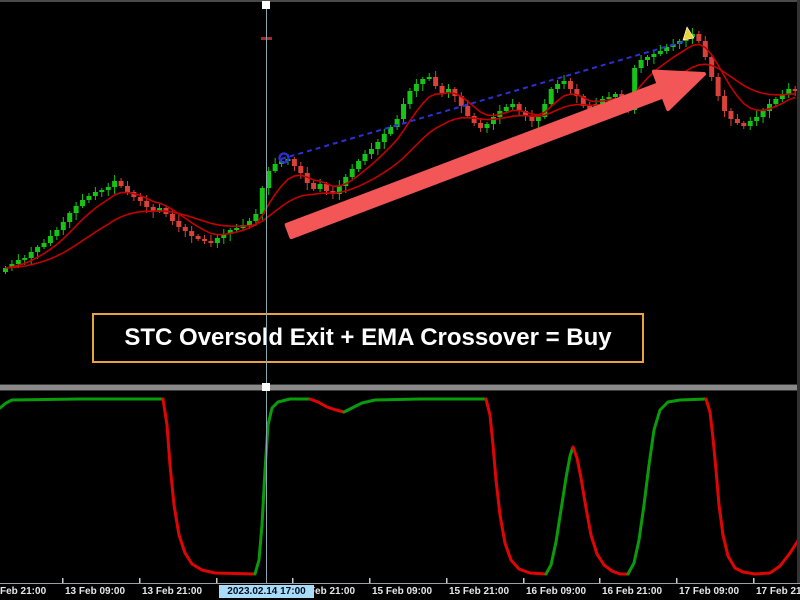 The width and height of the screenshot is (800, 600). I want to click on chart-markers, so click(486, 95).